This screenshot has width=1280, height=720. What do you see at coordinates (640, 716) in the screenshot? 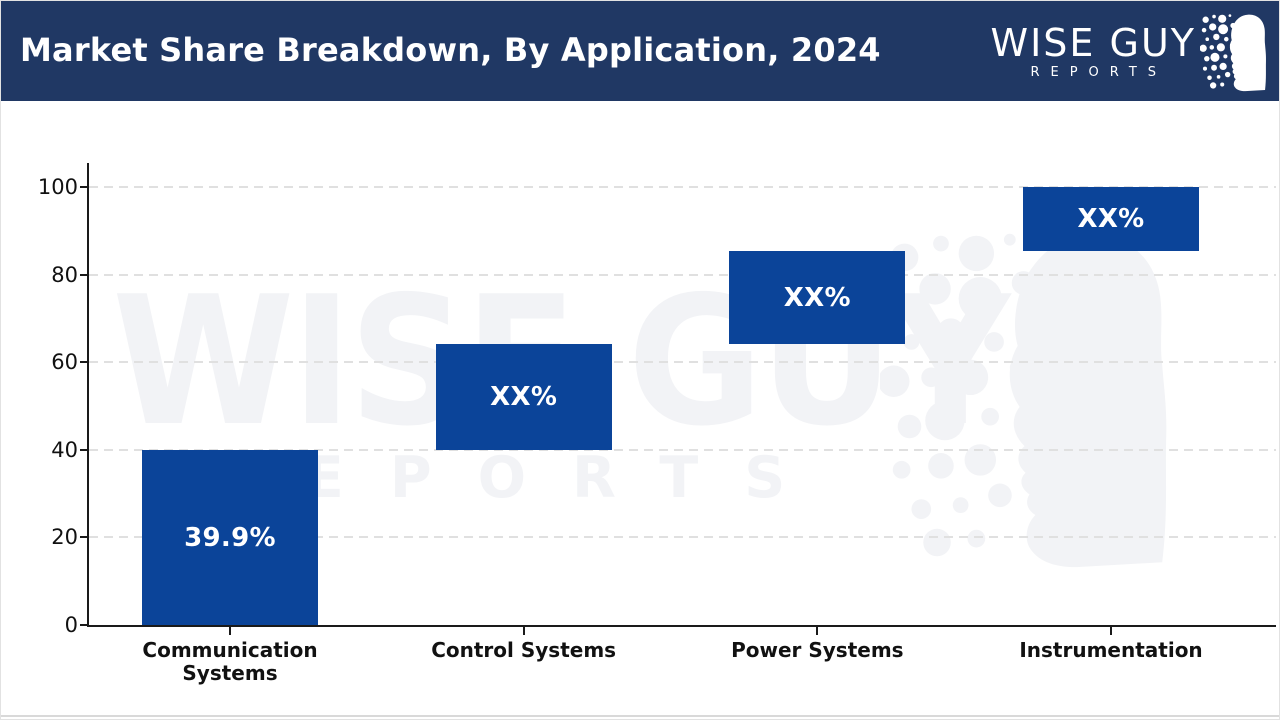
I see `bottom-divider` at bounding box center [640, 716].